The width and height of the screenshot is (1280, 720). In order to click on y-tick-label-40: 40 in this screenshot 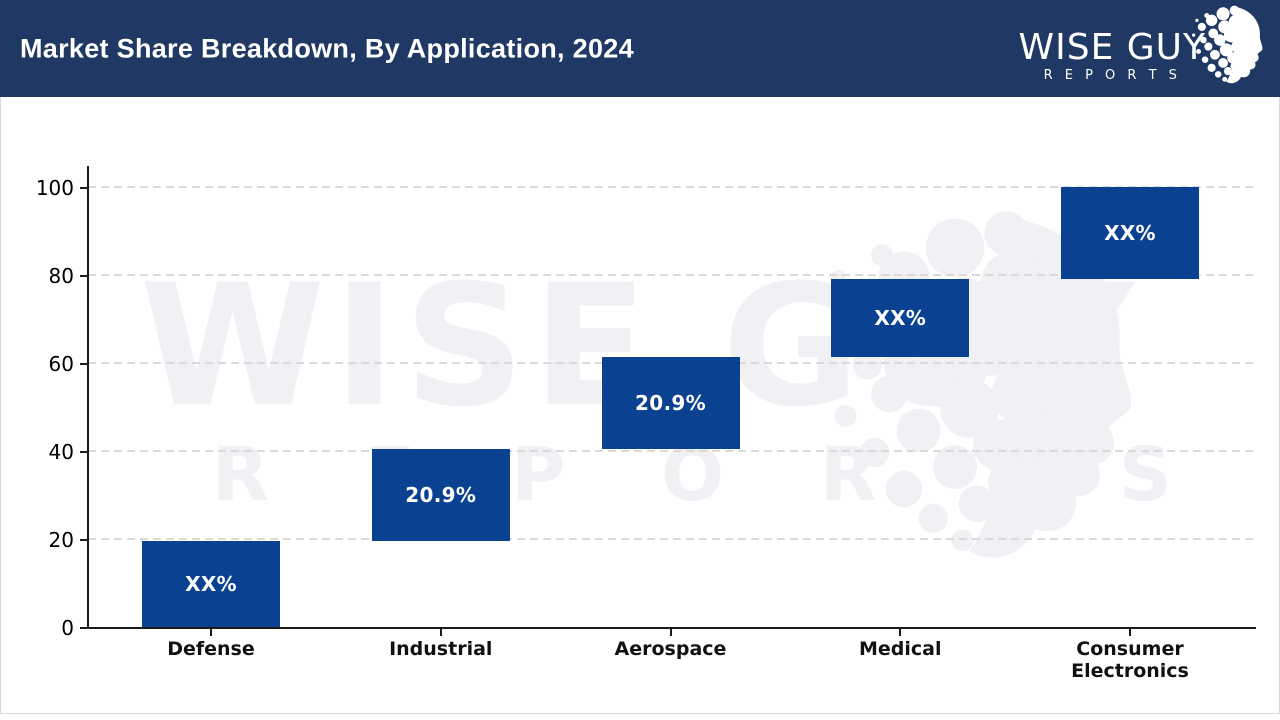, I will do `click(61, 452)`.